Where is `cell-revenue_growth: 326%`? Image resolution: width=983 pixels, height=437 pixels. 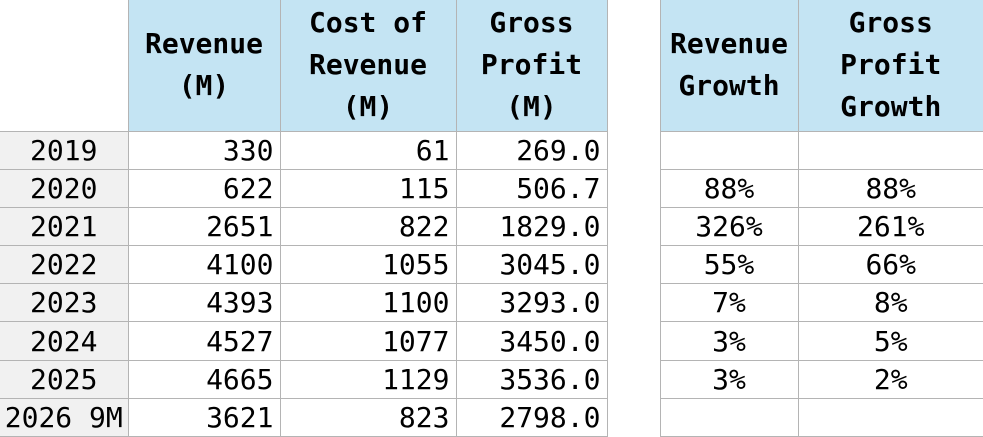
cell-revenue_growth: 326% is located at coordinates (729, 226).